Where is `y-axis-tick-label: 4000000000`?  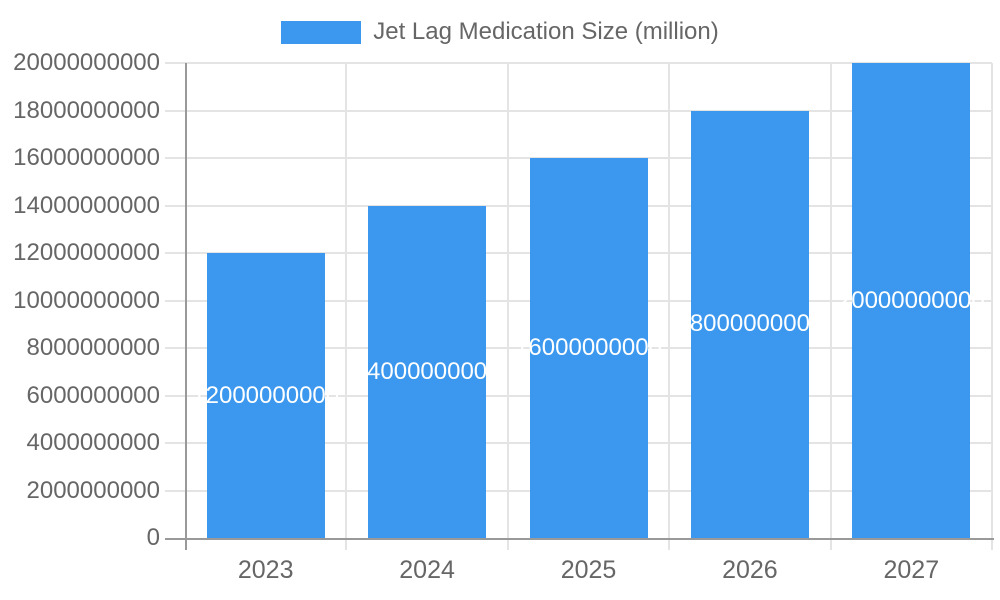 y-axis-tick-label: 4000000000 is located at coordinates (93, 442).